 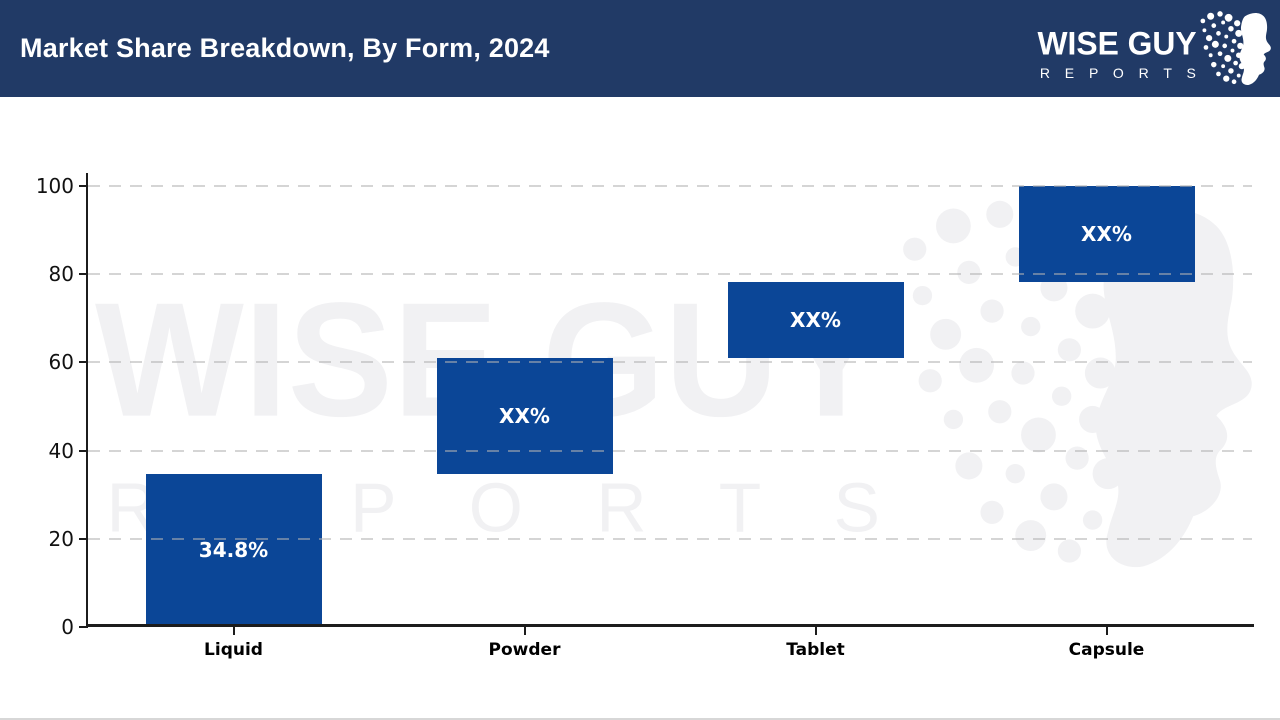 What do you see at coordinates (1106, 650) in the screenshot?
I see `x-label-capsule: Capsule` at bounding box center [1106, 650].